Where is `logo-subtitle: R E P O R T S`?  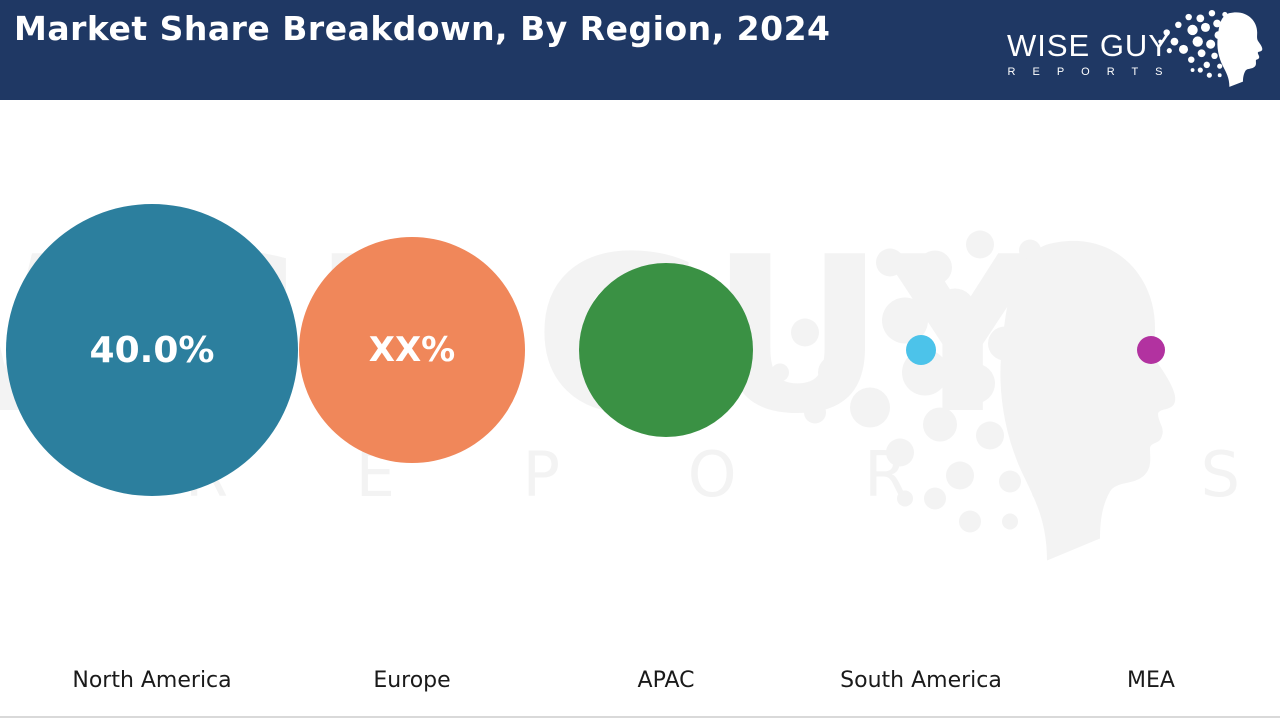 logo-subtitle: R E P O R T S is located at coordinates (1088, 72).